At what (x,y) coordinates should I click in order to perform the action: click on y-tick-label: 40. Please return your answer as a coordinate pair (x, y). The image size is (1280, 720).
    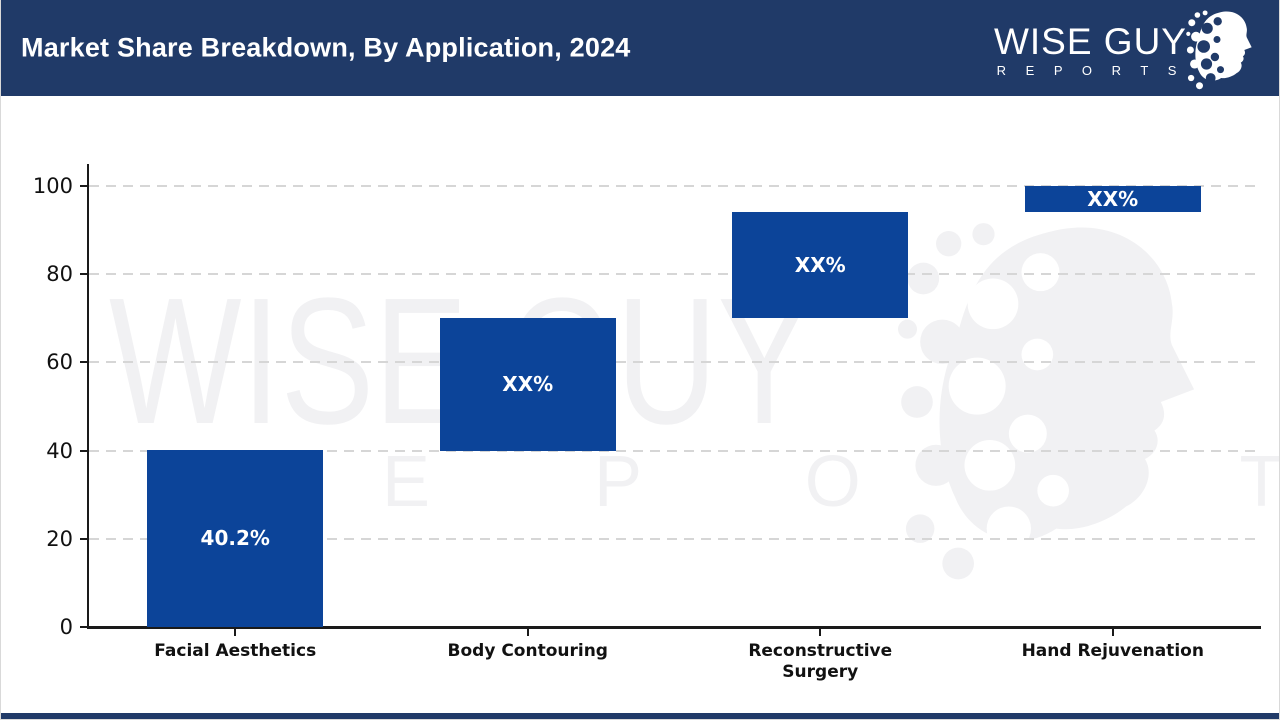
    Looking at the image, I should click on (59, 450).